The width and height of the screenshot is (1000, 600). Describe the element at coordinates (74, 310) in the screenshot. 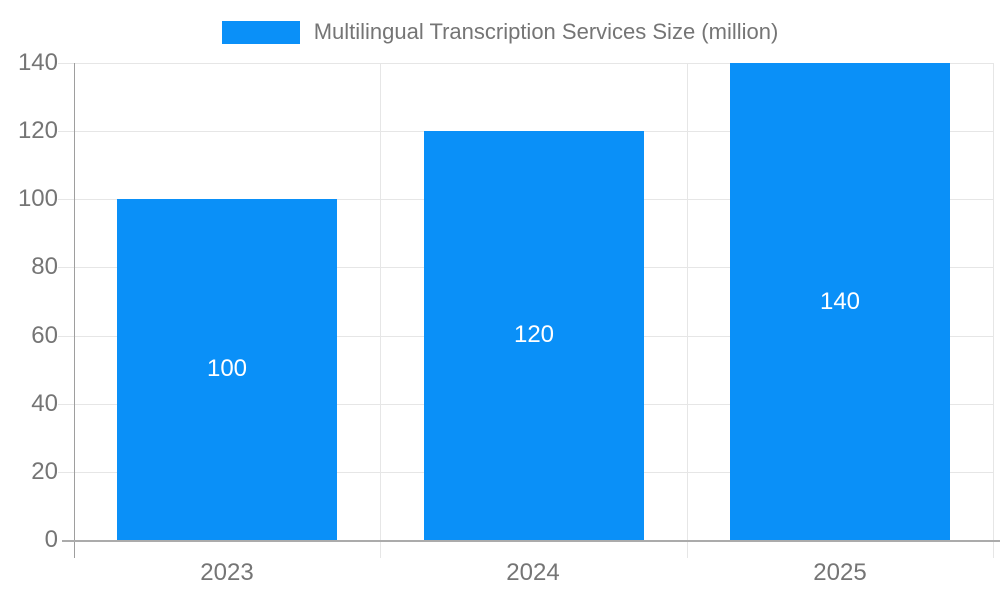

I see `y-axis-line` at that location.